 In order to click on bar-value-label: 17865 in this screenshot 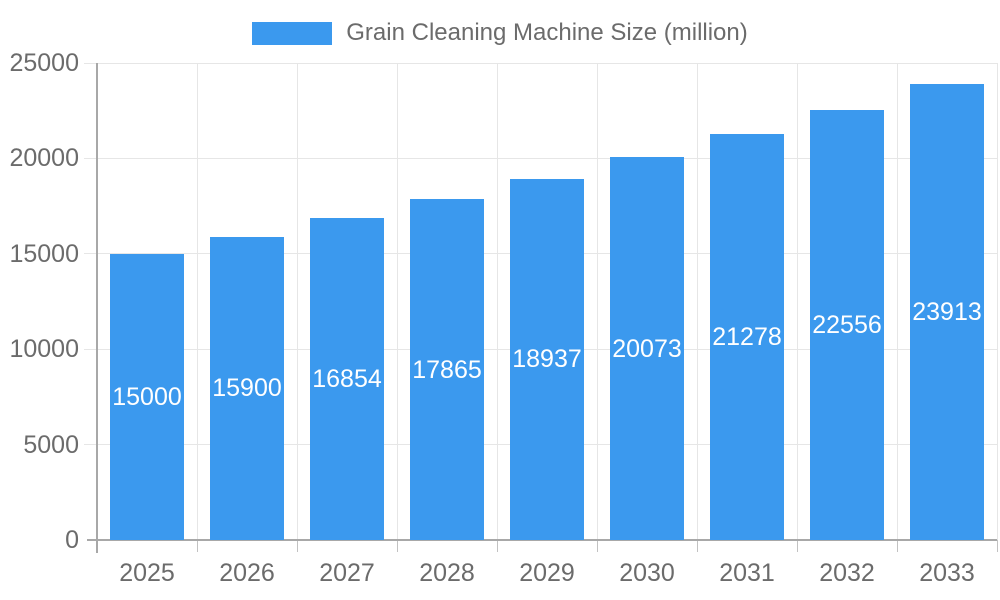, I will do `click(447, 369)`.